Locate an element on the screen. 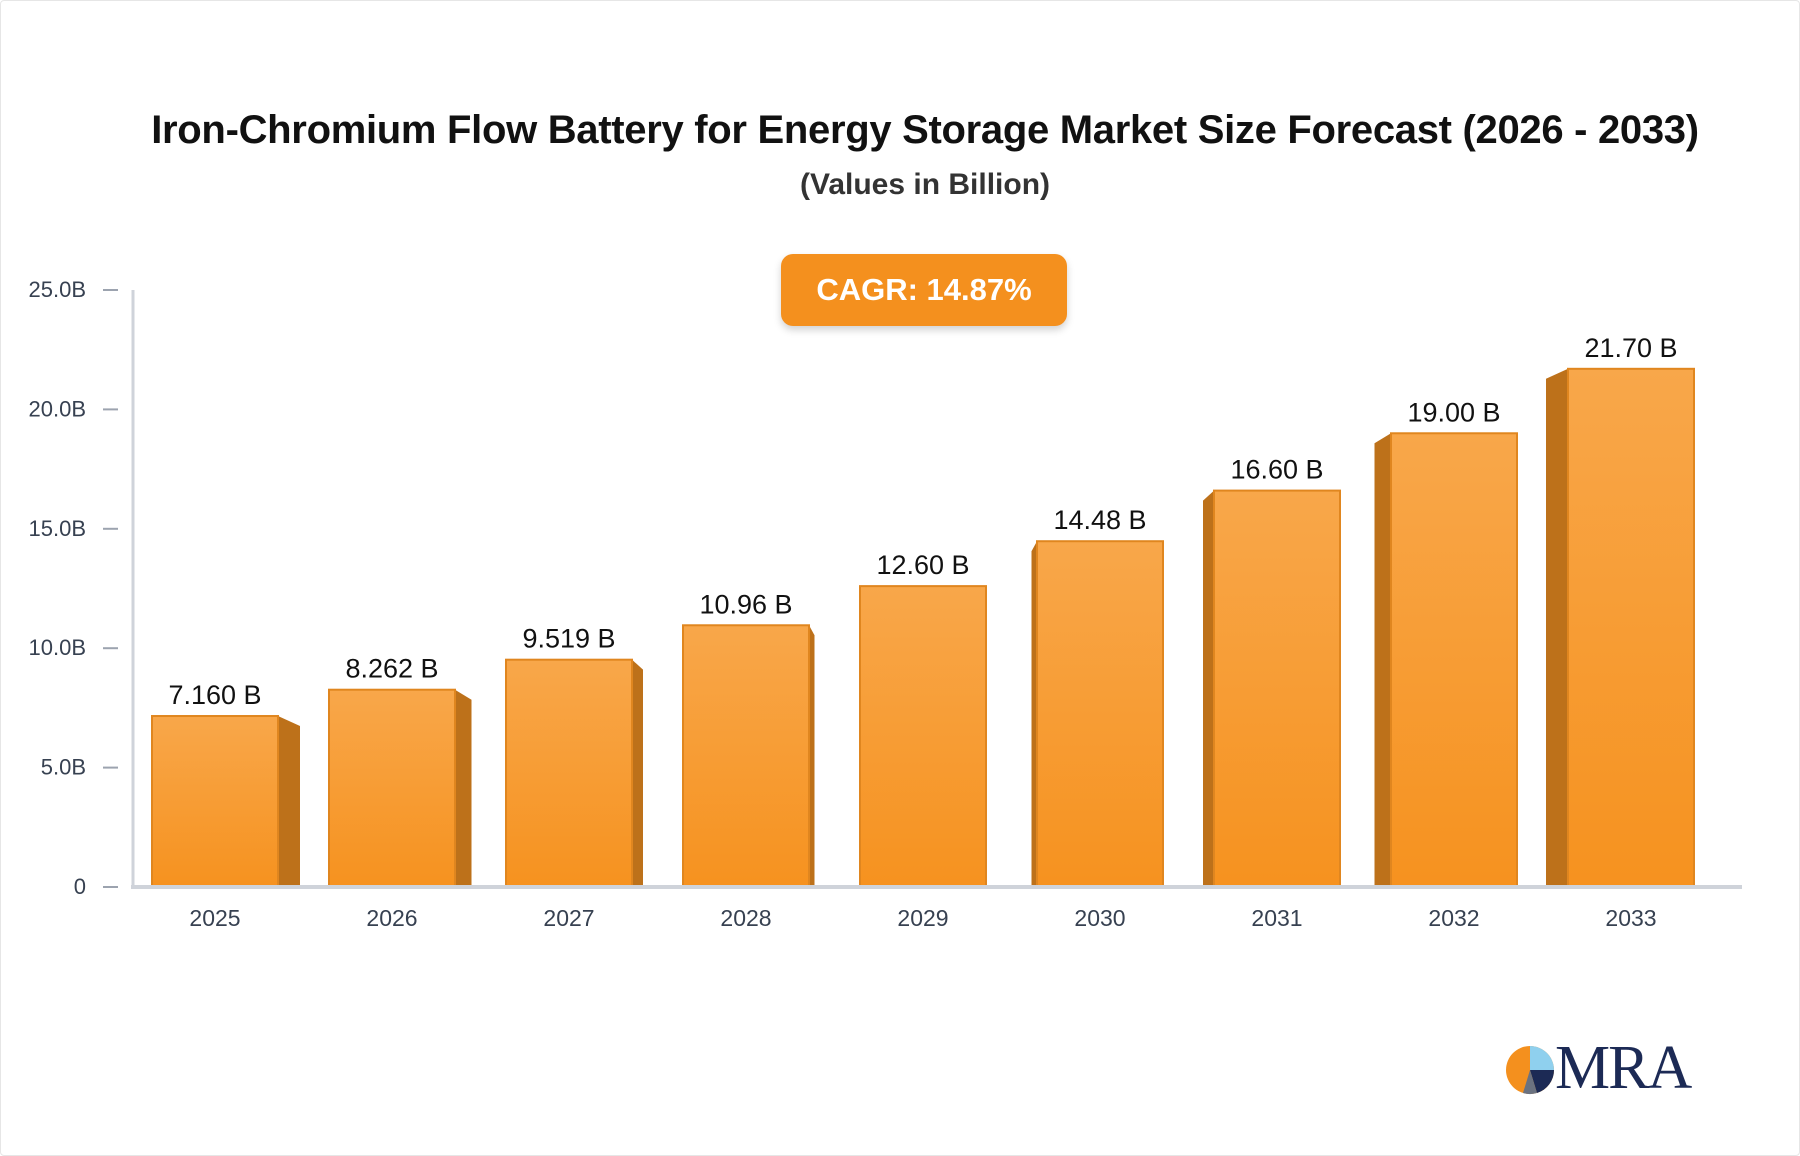 This screenshot has height=1156, width=1800. cagr-badge: CAGR: 14.87% is located at coordinates (924, 290).